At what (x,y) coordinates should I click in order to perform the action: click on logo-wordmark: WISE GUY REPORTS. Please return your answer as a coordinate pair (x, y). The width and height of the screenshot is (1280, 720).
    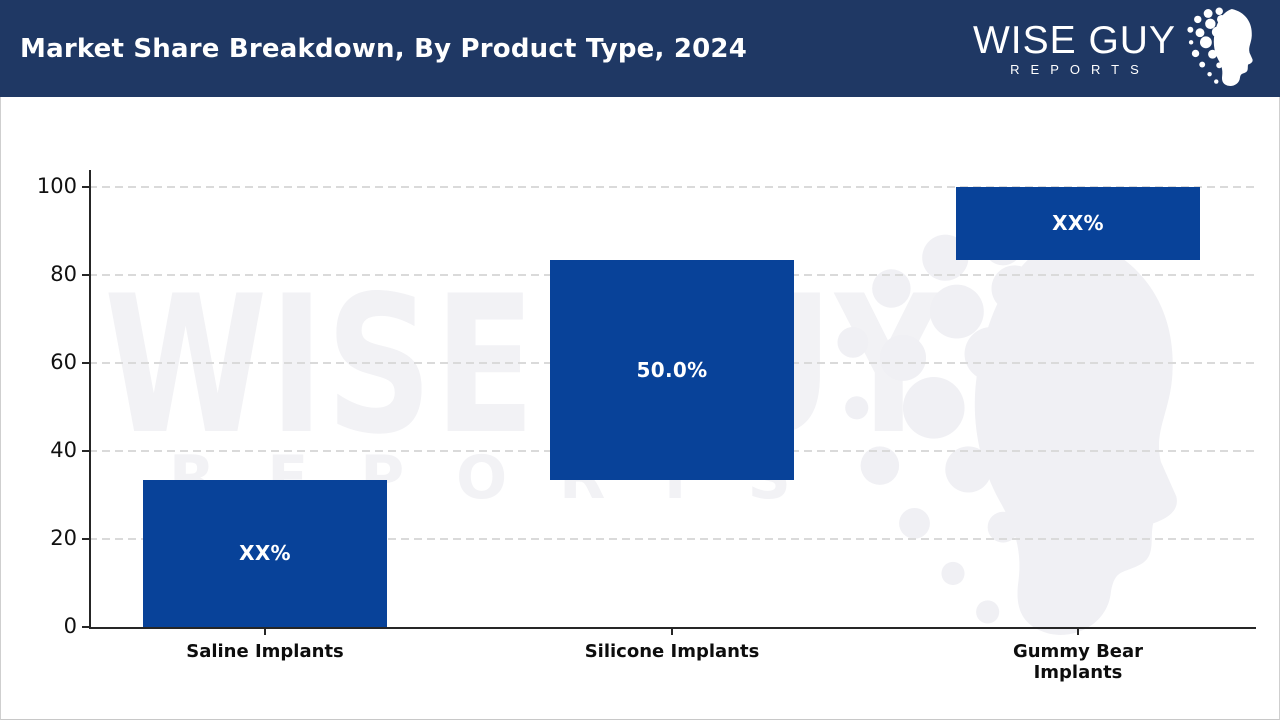
    Looking at the image, I should click on (1074, 48).